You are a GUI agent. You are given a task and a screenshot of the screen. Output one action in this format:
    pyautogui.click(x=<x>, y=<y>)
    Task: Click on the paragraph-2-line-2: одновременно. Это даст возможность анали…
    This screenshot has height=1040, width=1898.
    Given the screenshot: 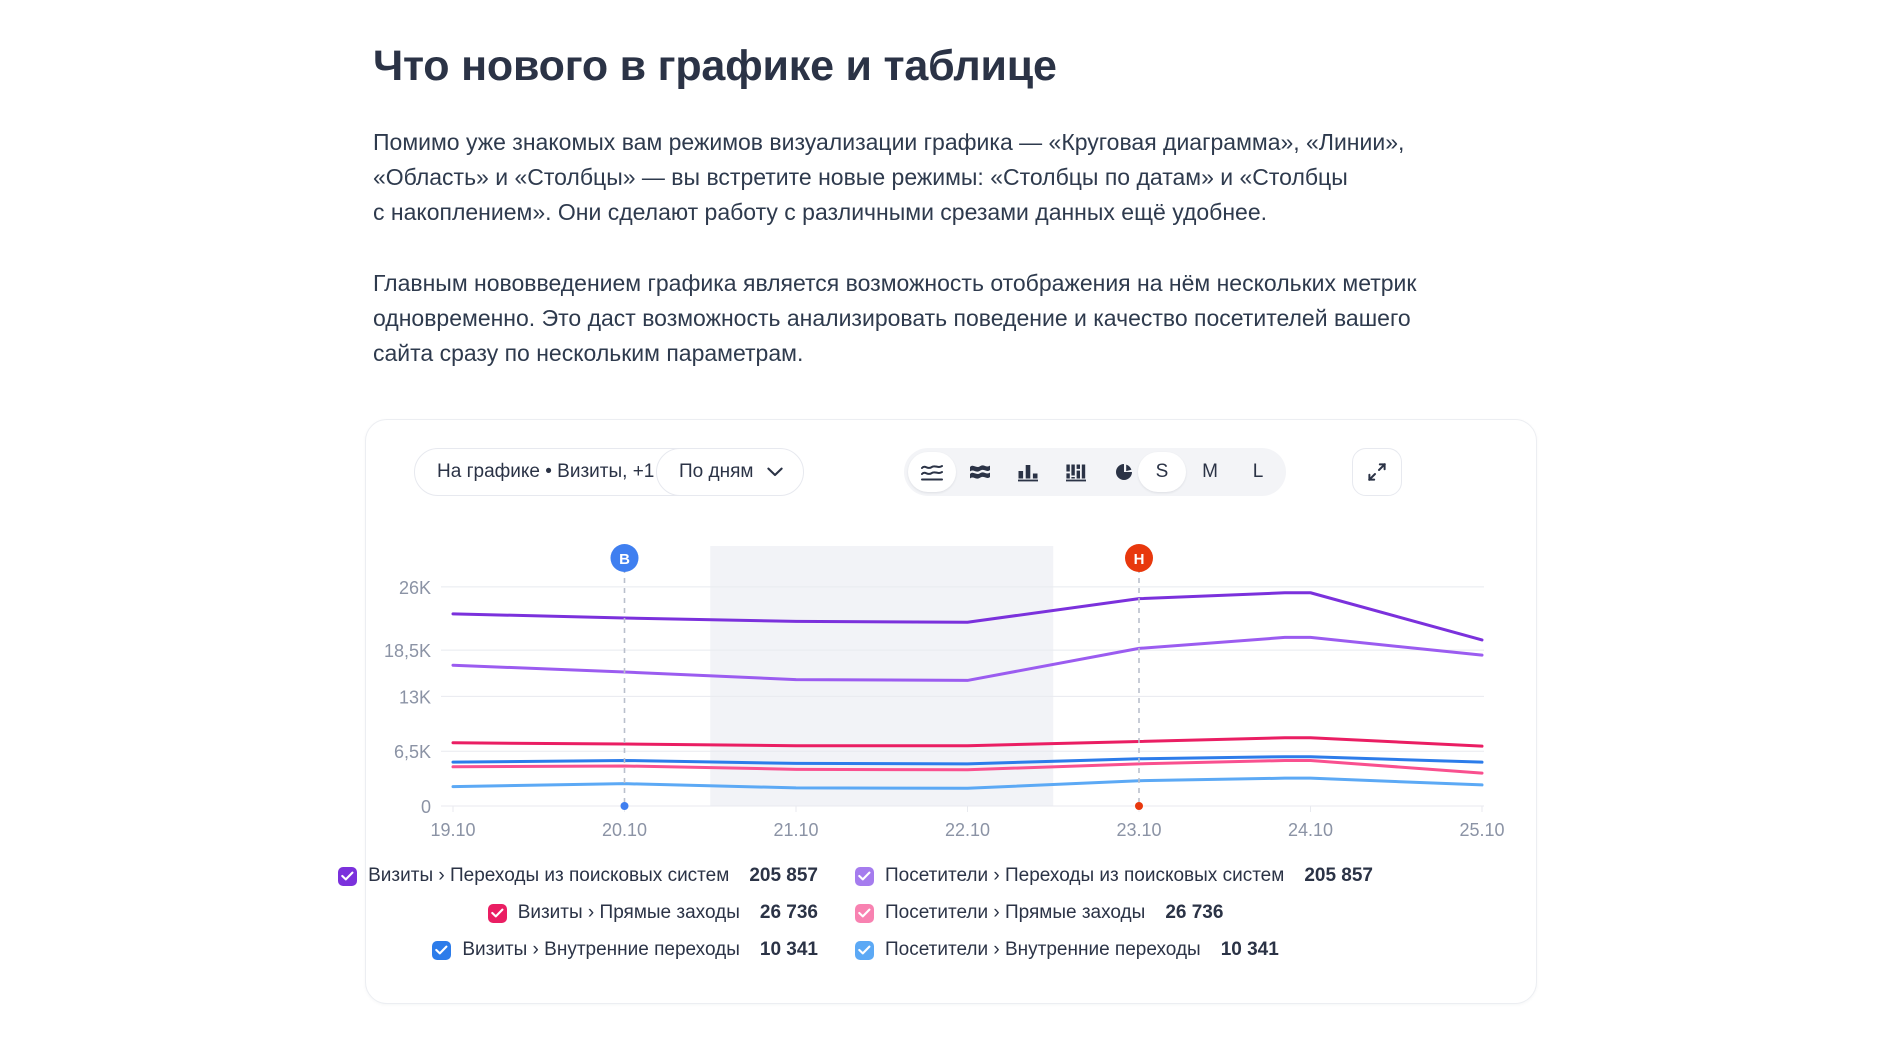 What is the action you would take?
    pyautogui.click(x=892, y=318)
    